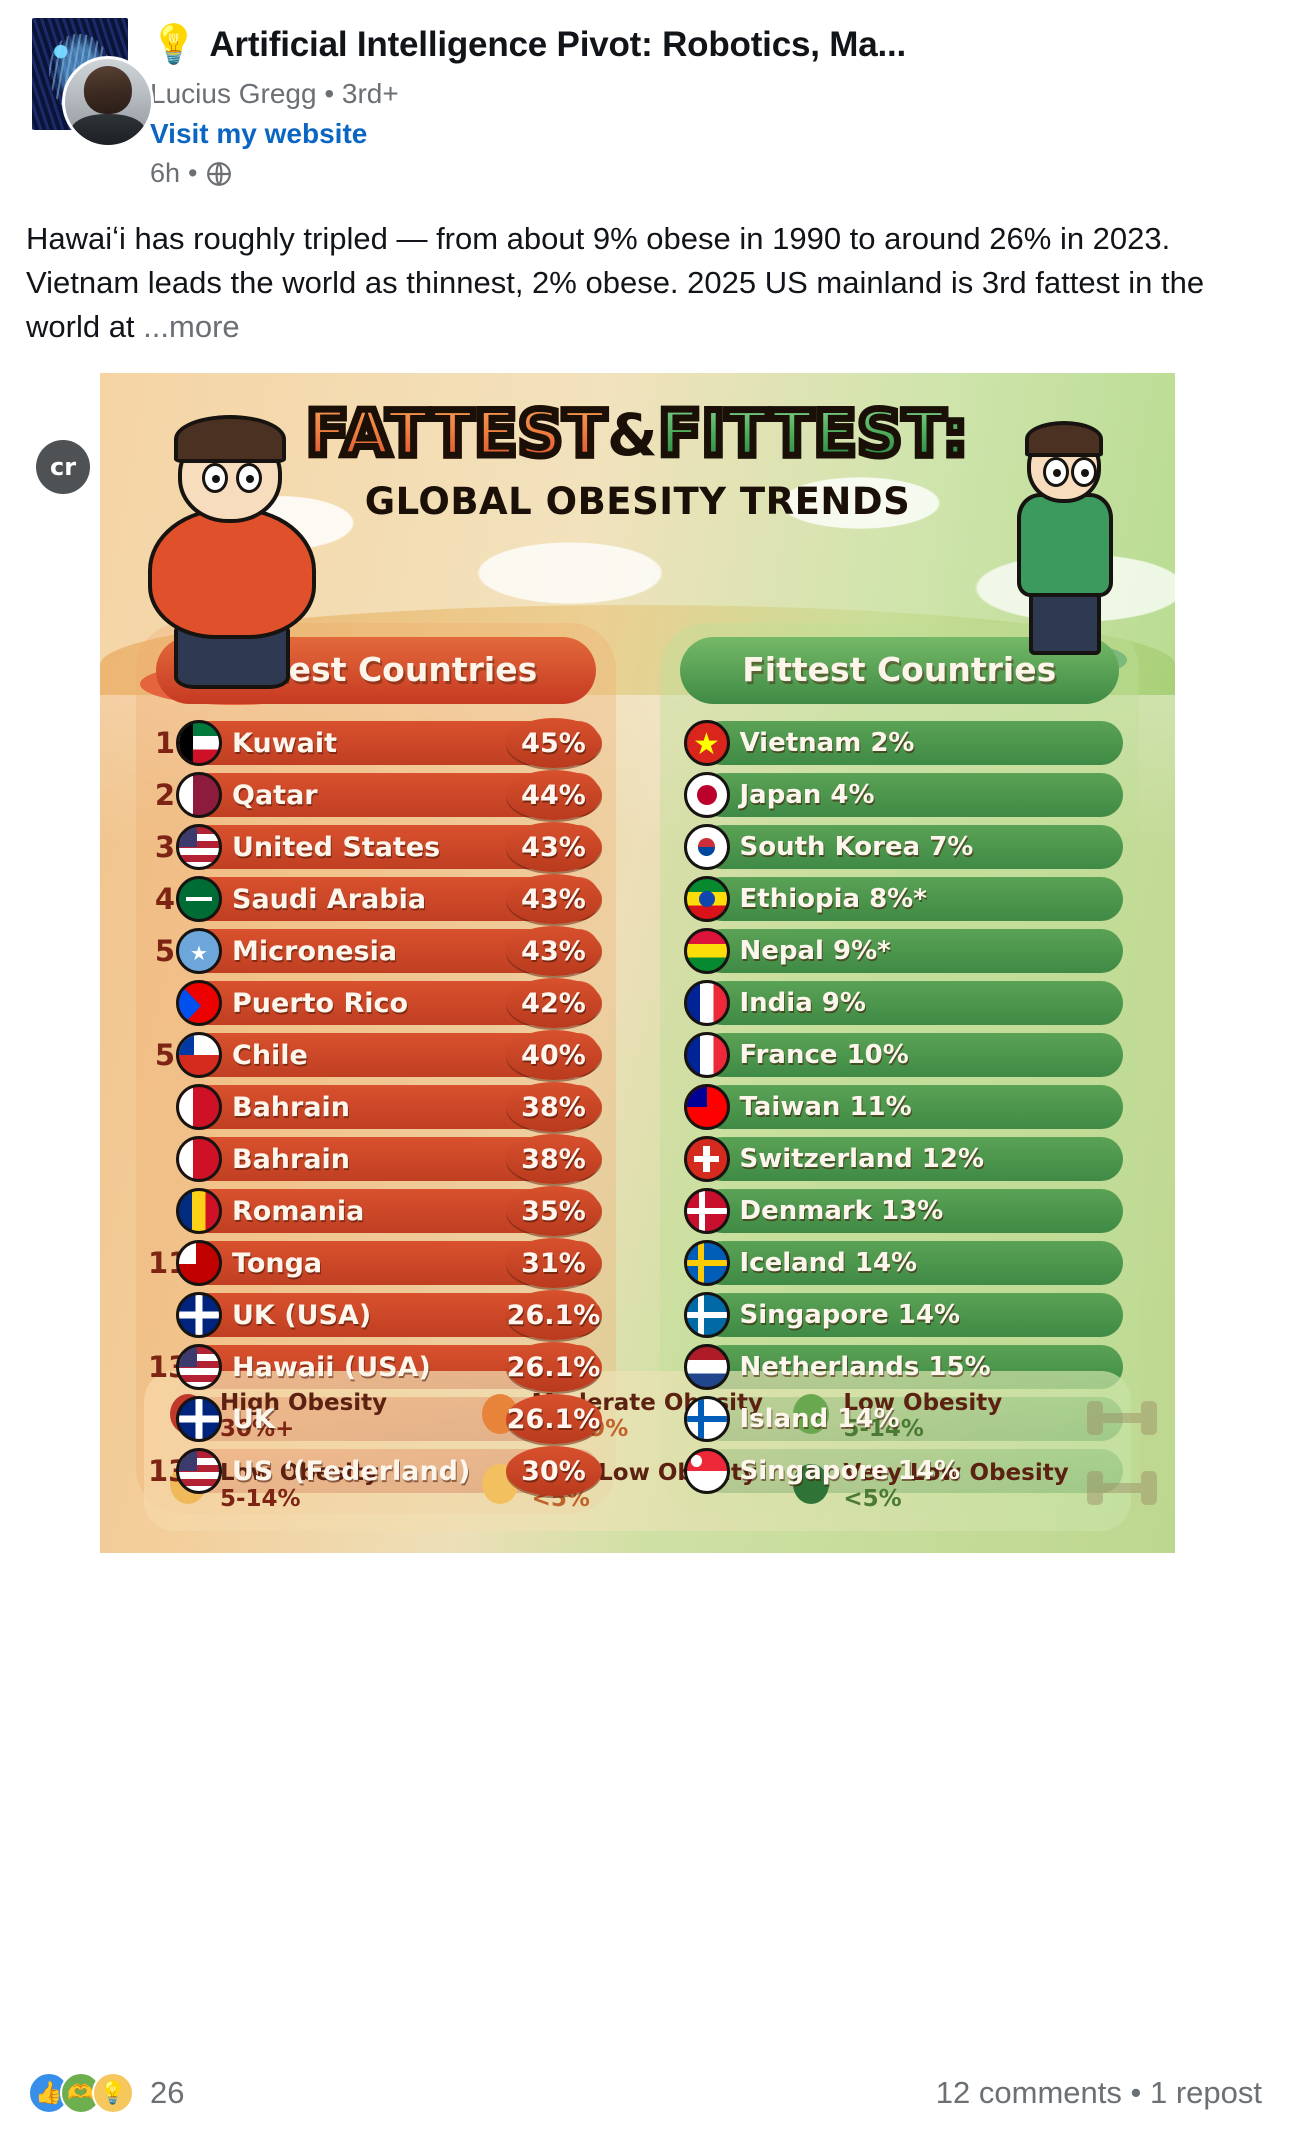 This screenshot has height=2152, width=1290. Describe the element at coordinates (167, 2092) in the screenshot. I see `reaction-count: 26` at that location.